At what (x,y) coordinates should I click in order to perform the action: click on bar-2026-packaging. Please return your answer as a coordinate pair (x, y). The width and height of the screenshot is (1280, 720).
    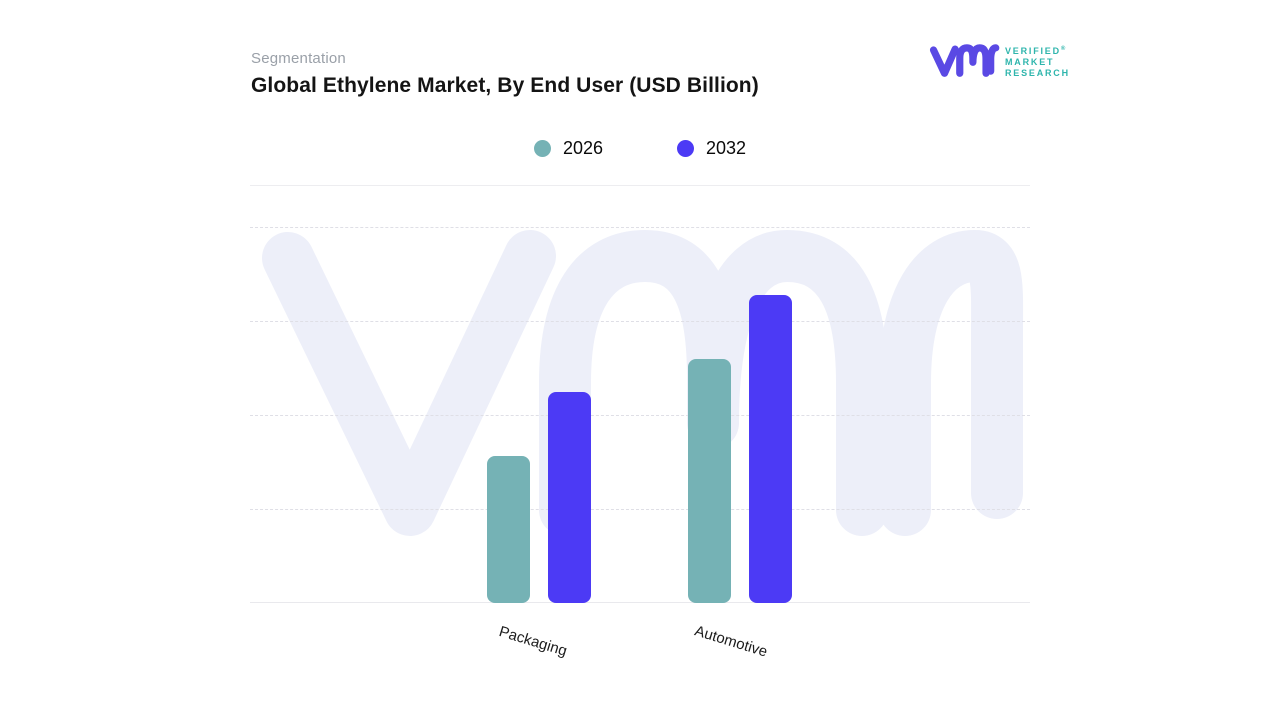
    Looking at the image, I should click on (508, 529).